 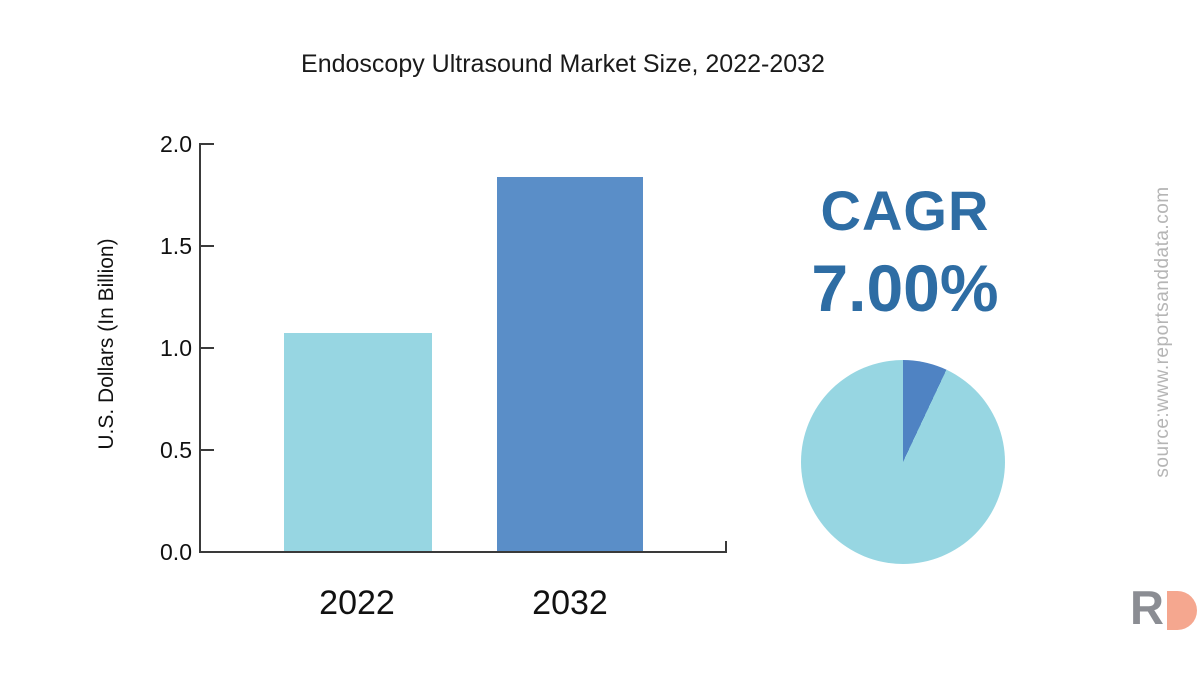 I want to click on y-tick-mark-1.5, so click(x=207, y=246).